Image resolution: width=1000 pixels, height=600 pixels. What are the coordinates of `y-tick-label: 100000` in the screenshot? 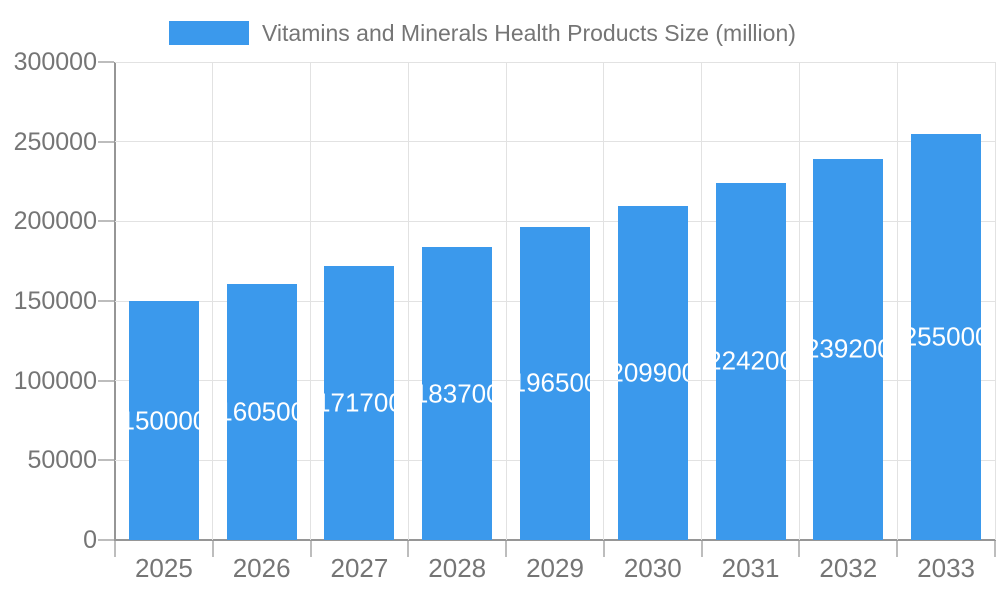 It's located at (55, 380).